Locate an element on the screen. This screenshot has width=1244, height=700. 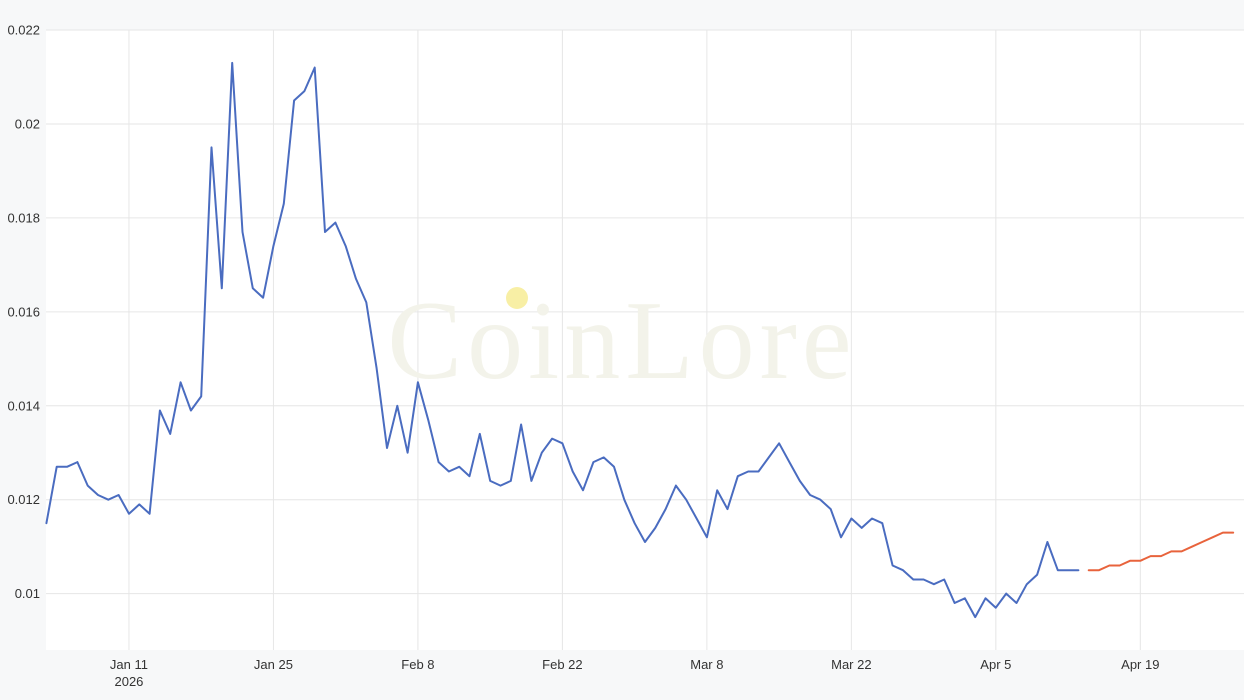
y-axis-label: 0.012 is located at coordinates (23, 499).